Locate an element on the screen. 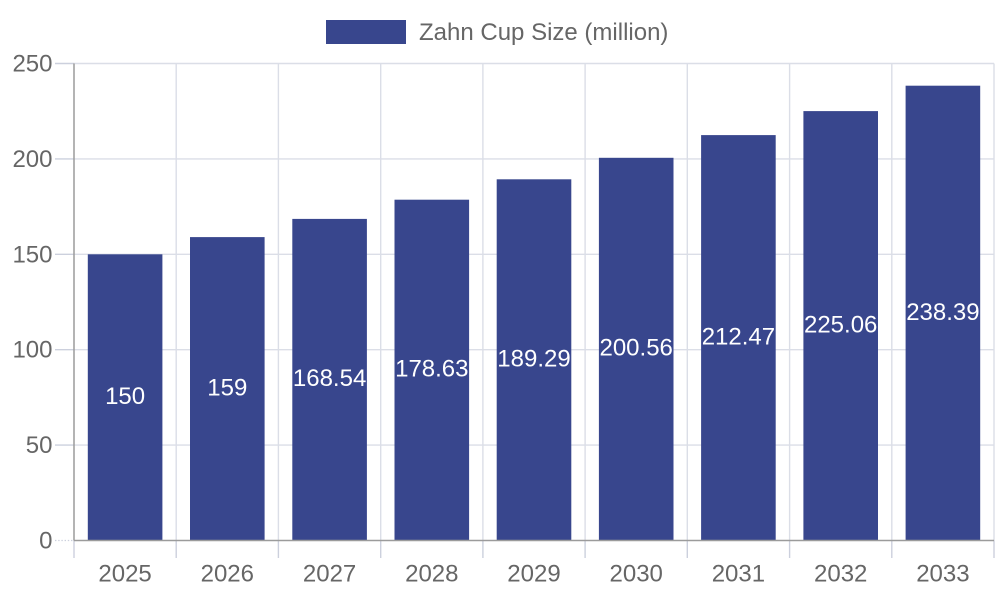 The height and width of the screenshot is (605, 1000). svg-text: 178.63 is located at coordinates (431, 369).